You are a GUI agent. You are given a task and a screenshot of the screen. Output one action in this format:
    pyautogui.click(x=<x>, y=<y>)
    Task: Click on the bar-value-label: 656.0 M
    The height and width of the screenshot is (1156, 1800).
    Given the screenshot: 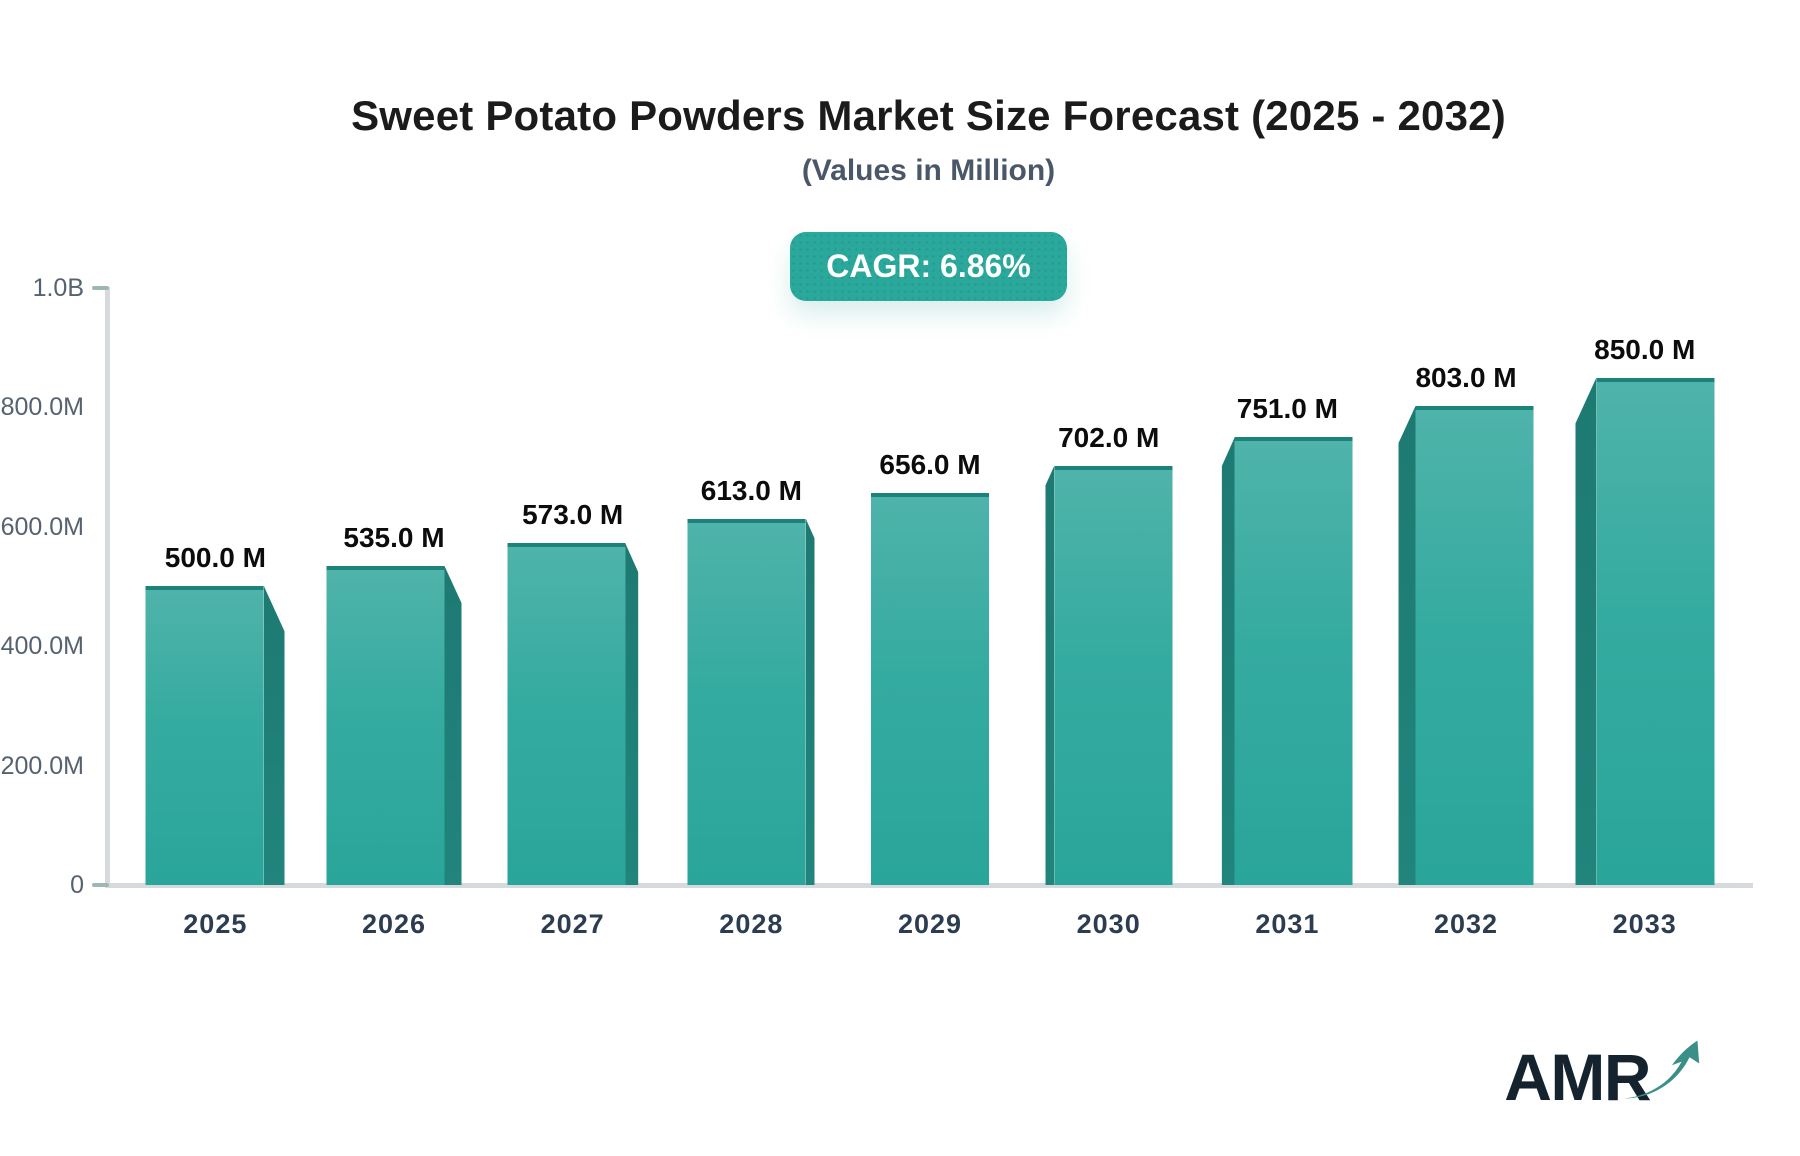 What is the action you would take?
    pyautogui.click(x=930, y=464)
    